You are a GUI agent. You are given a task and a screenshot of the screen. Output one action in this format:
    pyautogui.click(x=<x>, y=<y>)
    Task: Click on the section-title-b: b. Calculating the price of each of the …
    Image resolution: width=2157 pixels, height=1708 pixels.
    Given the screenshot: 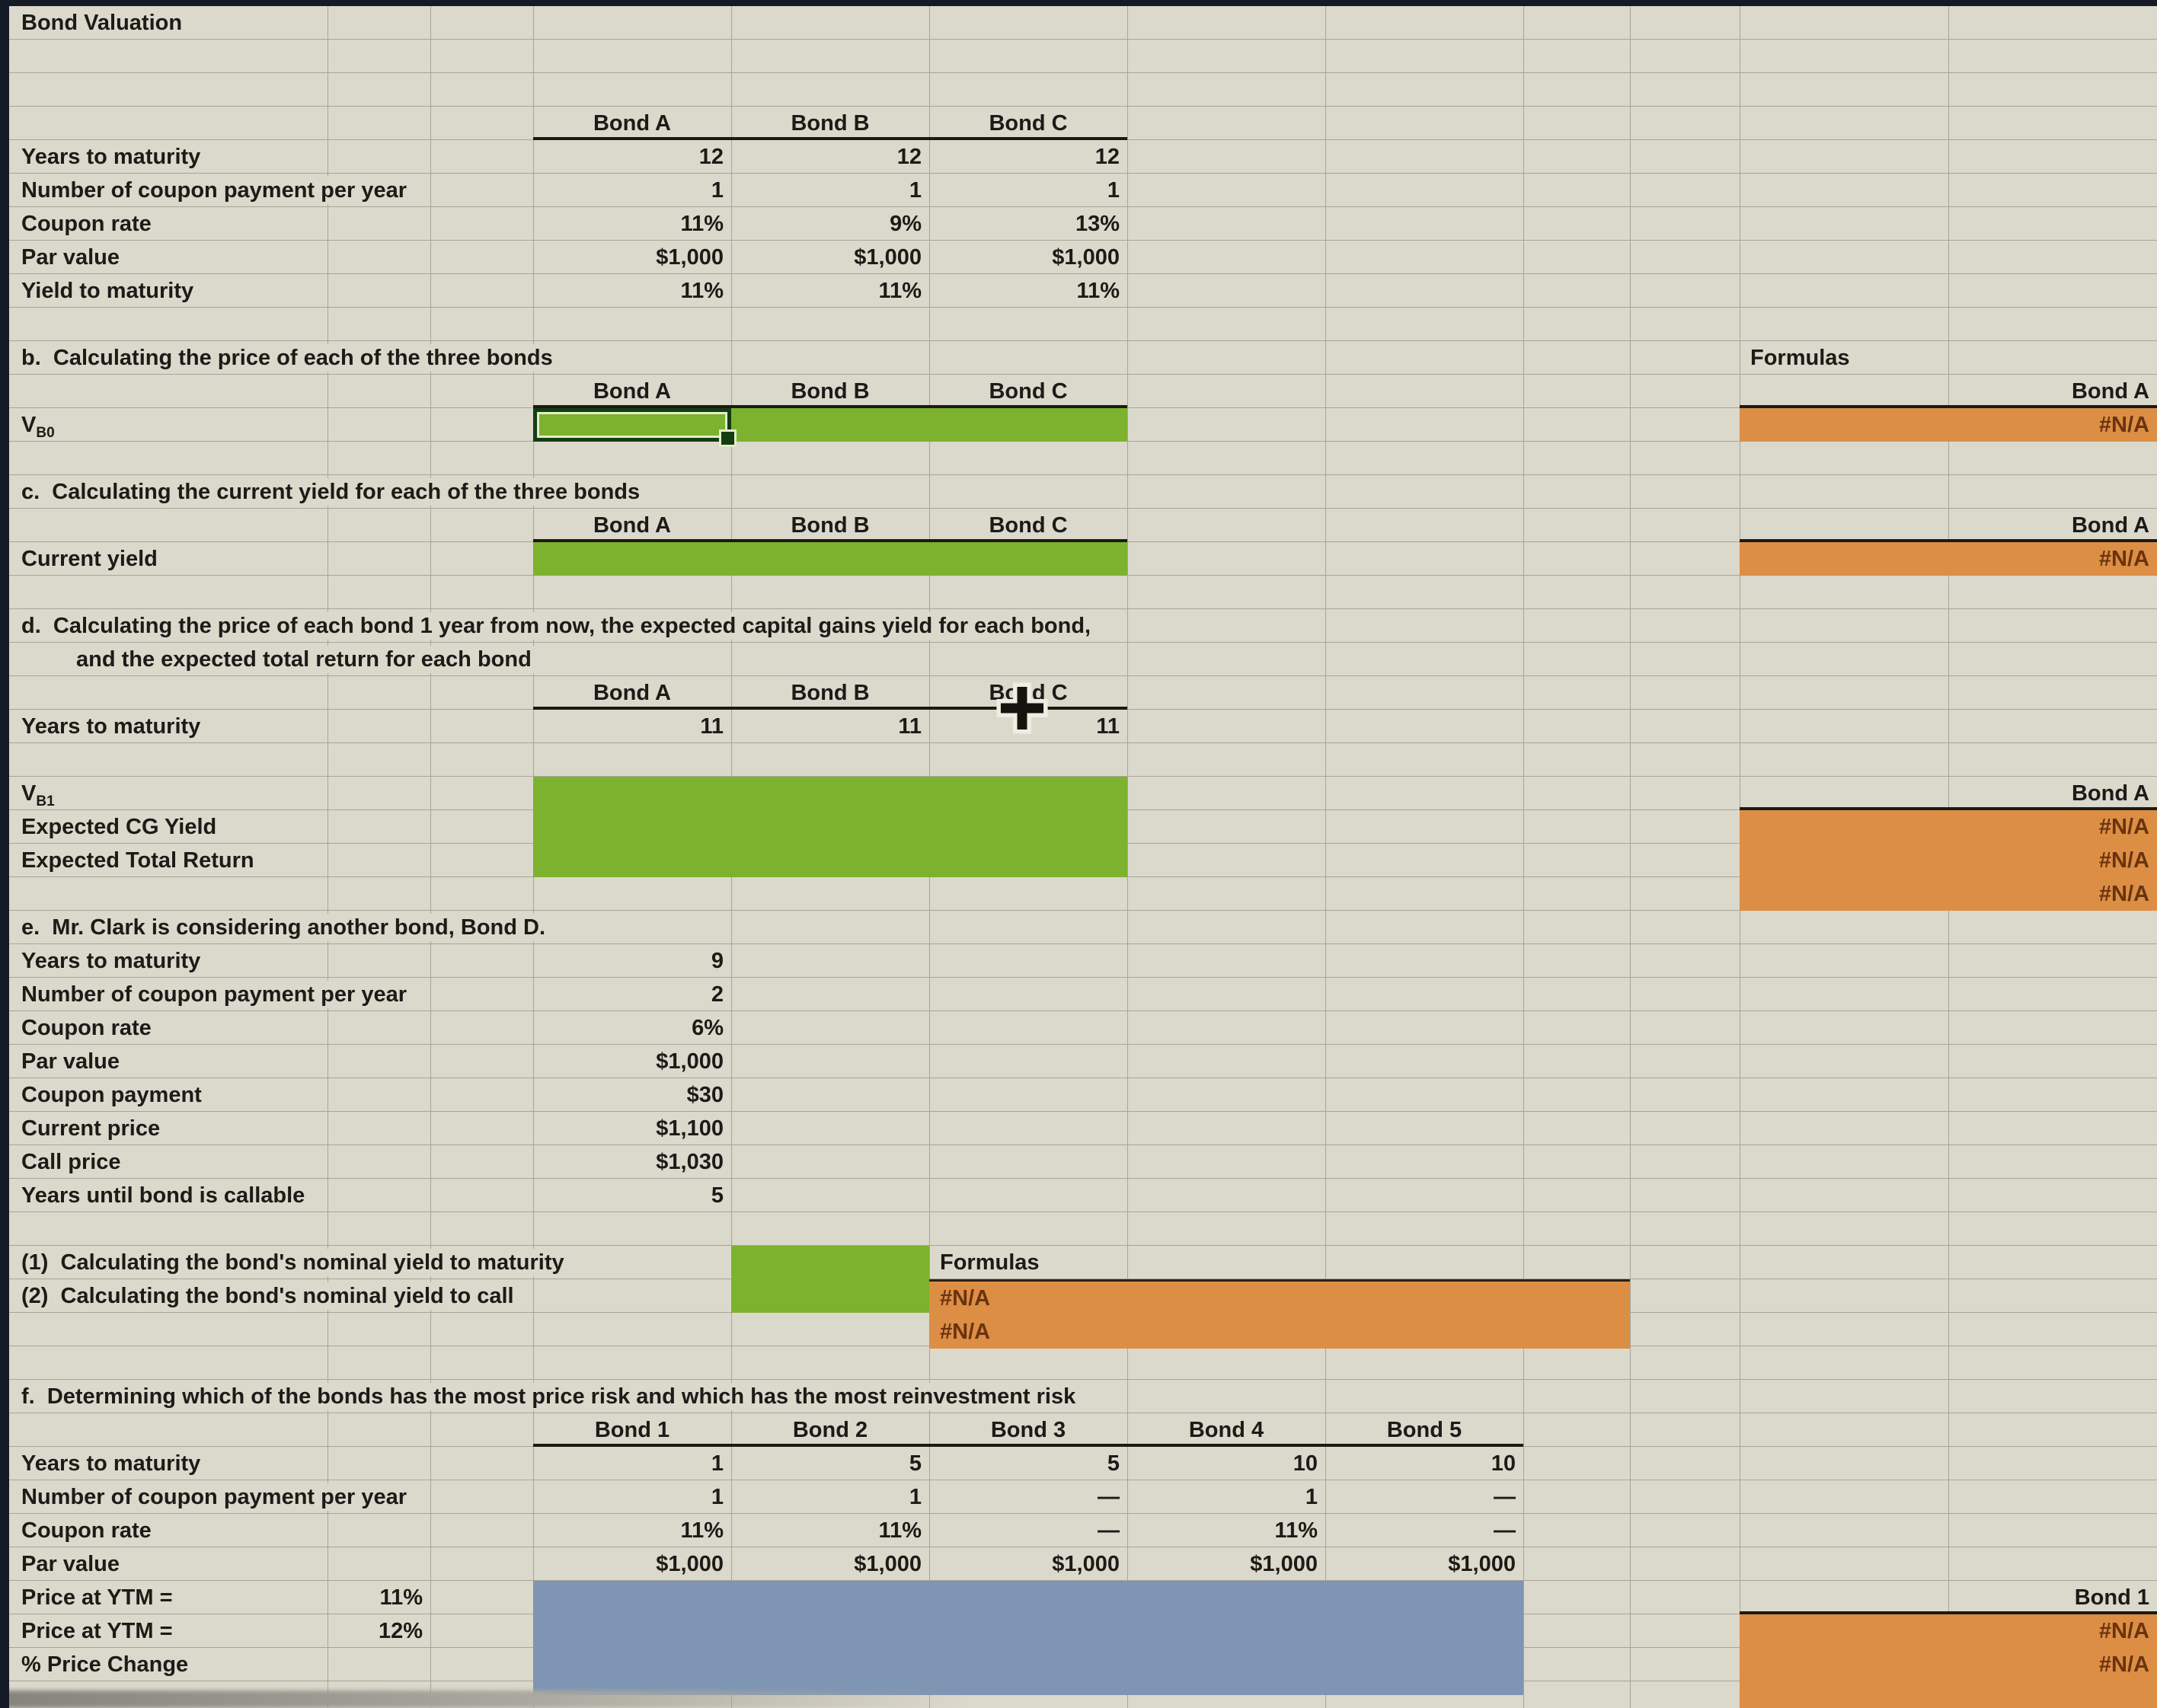 What is the action you would take?
    pyautogui.click(x=287, y=358)
    